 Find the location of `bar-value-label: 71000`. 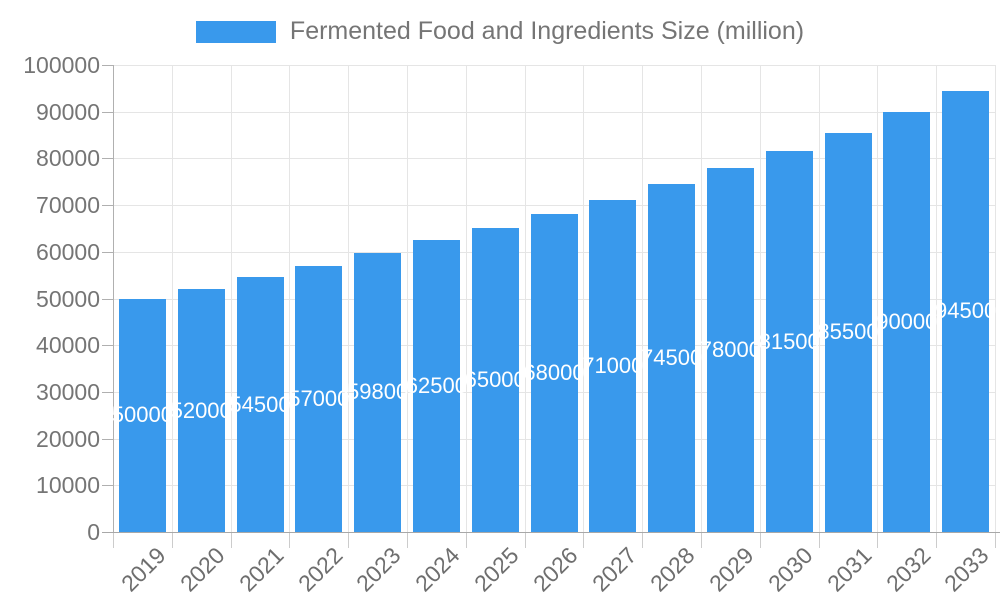

bar-value-label: 71000 is located at coordinates (613, 366).